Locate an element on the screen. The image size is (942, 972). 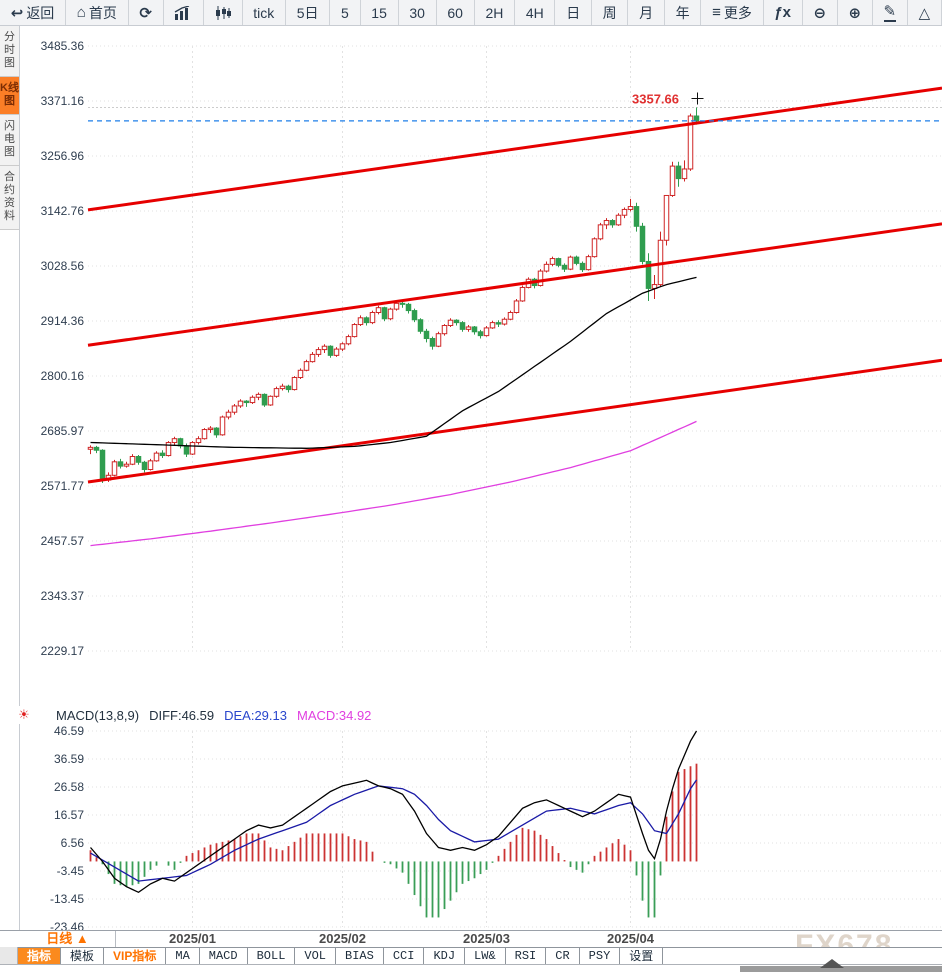
date-label: 2025/03 is located at coordinates (486, 938).